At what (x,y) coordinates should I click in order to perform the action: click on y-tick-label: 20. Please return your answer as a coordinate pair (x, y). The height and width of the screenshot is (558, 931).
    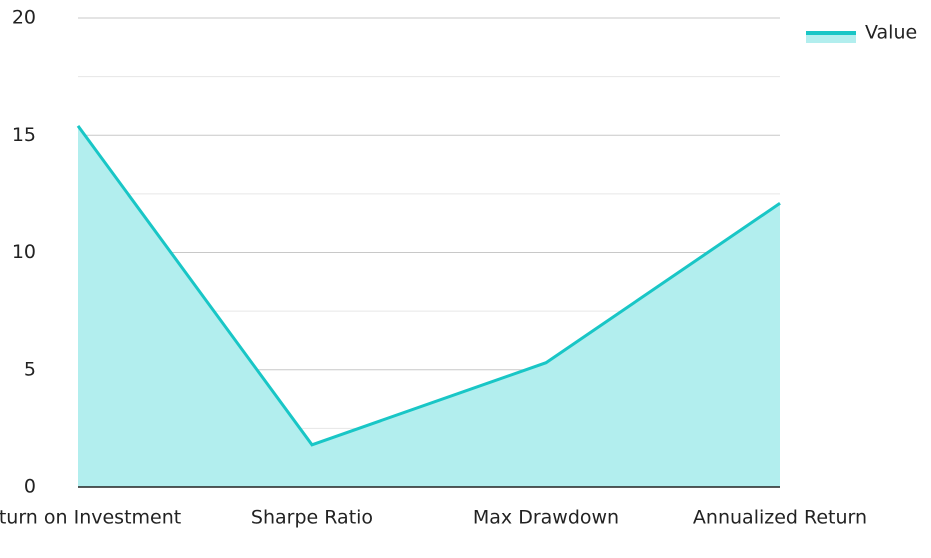
    Looking at the image, I should click on (24, 18).